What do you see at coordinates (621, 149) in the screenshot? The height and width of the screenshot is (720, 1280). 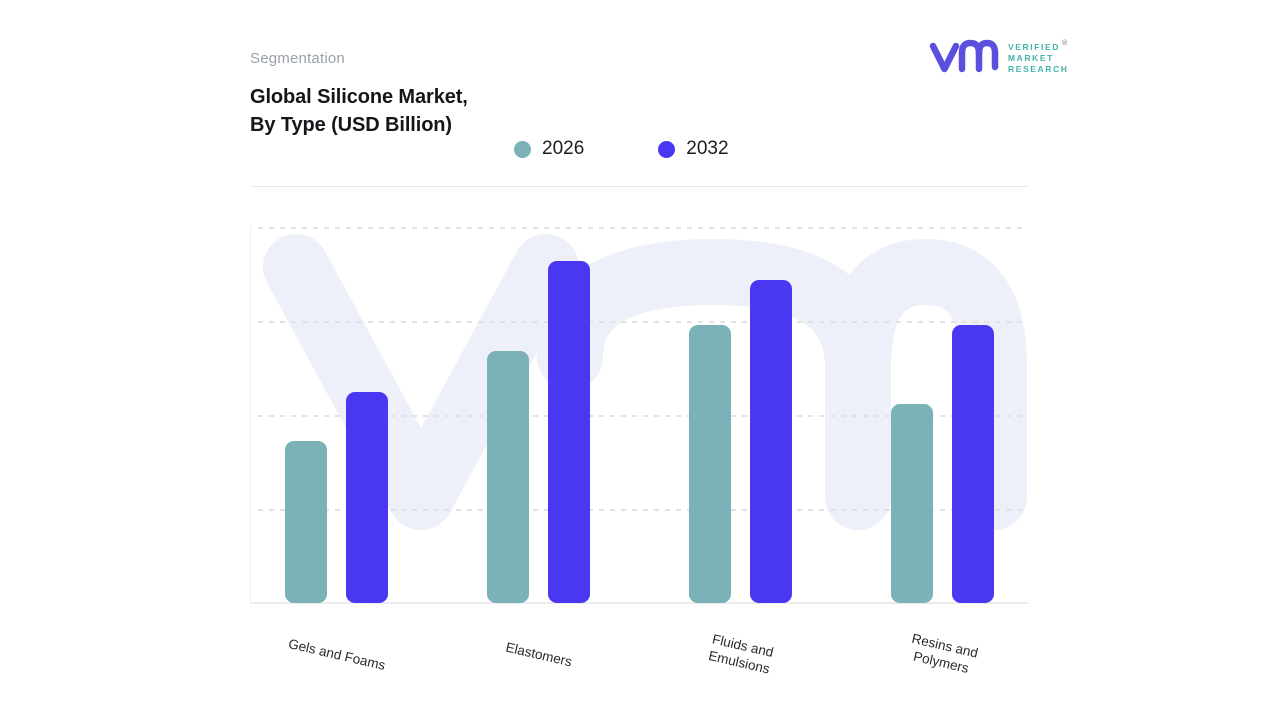 I see `chart-legend: 2026 2032` at bounding box center [621, 149].